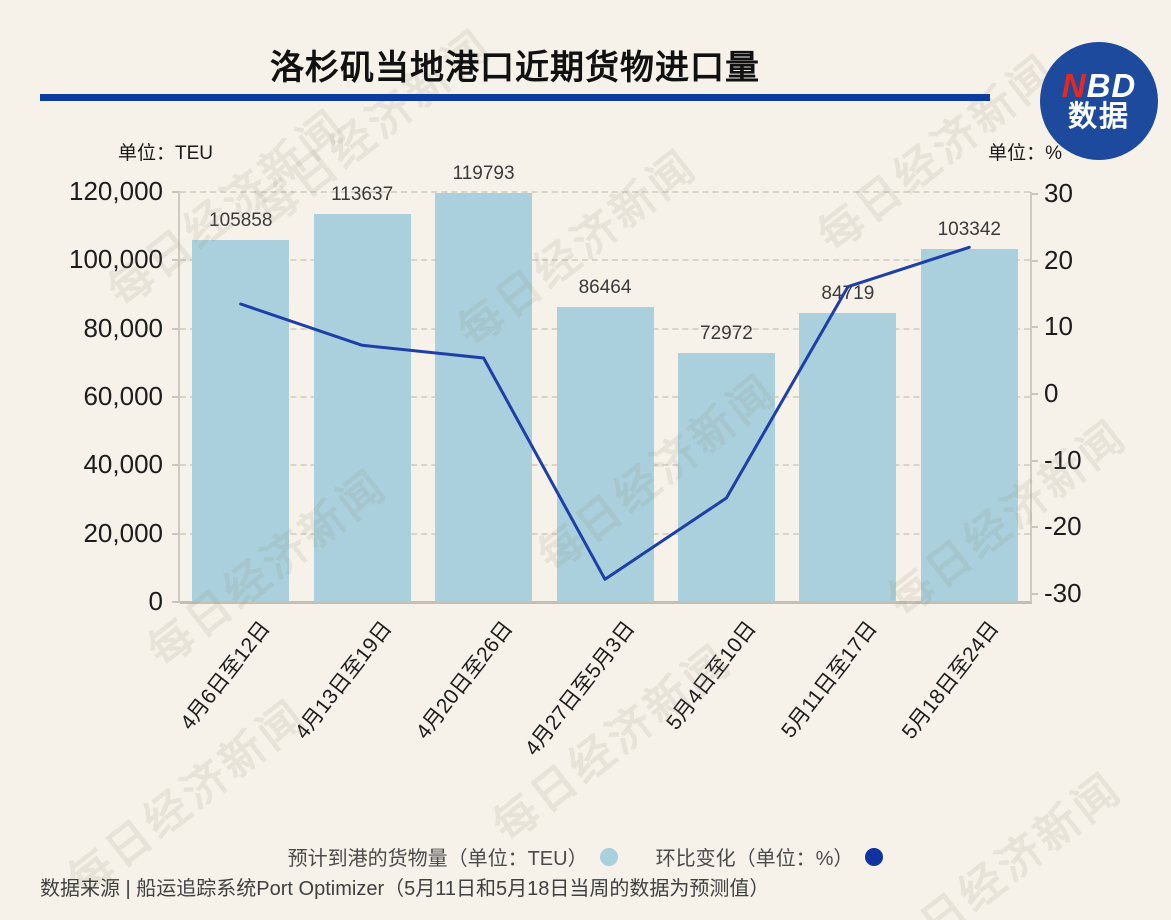  What do you see at coordinates (437, 859) in the screenshot?
I see `legend-label-volume: 预计到港的货物量（单位：TEU）` at bounding box center [437, 859].